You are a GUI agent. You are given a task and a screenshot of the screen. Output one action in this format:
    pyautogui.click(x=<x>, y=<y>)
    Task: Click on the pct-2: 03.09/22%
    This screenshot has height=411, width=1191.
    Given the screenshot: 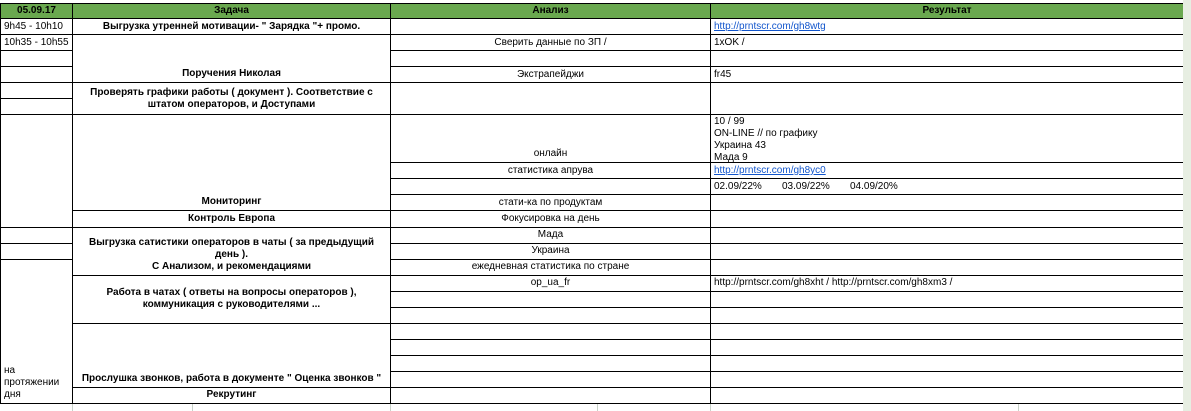 What is the action you would take?
    pyautogui.click(x=806, y=186)
    